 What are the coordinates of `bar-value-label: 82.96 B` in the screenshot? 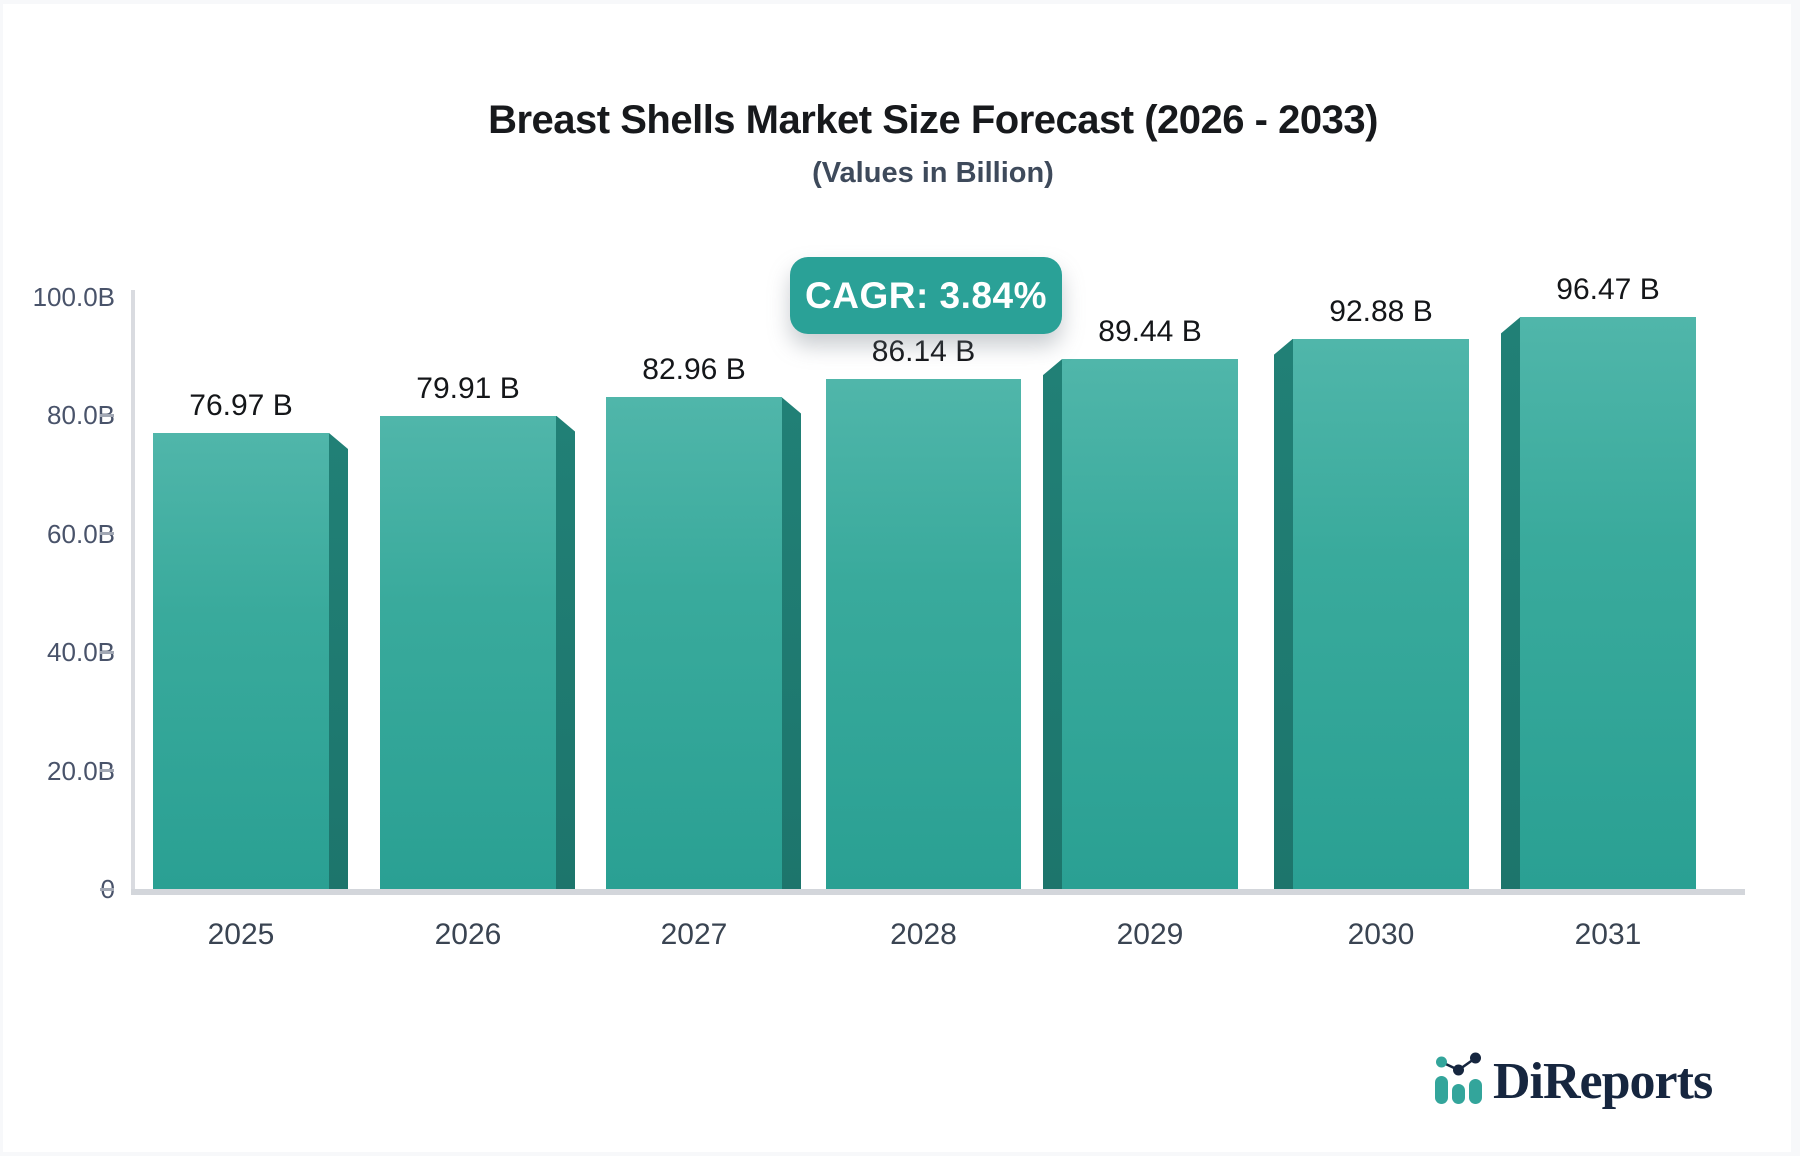 It's located at (694, 370).